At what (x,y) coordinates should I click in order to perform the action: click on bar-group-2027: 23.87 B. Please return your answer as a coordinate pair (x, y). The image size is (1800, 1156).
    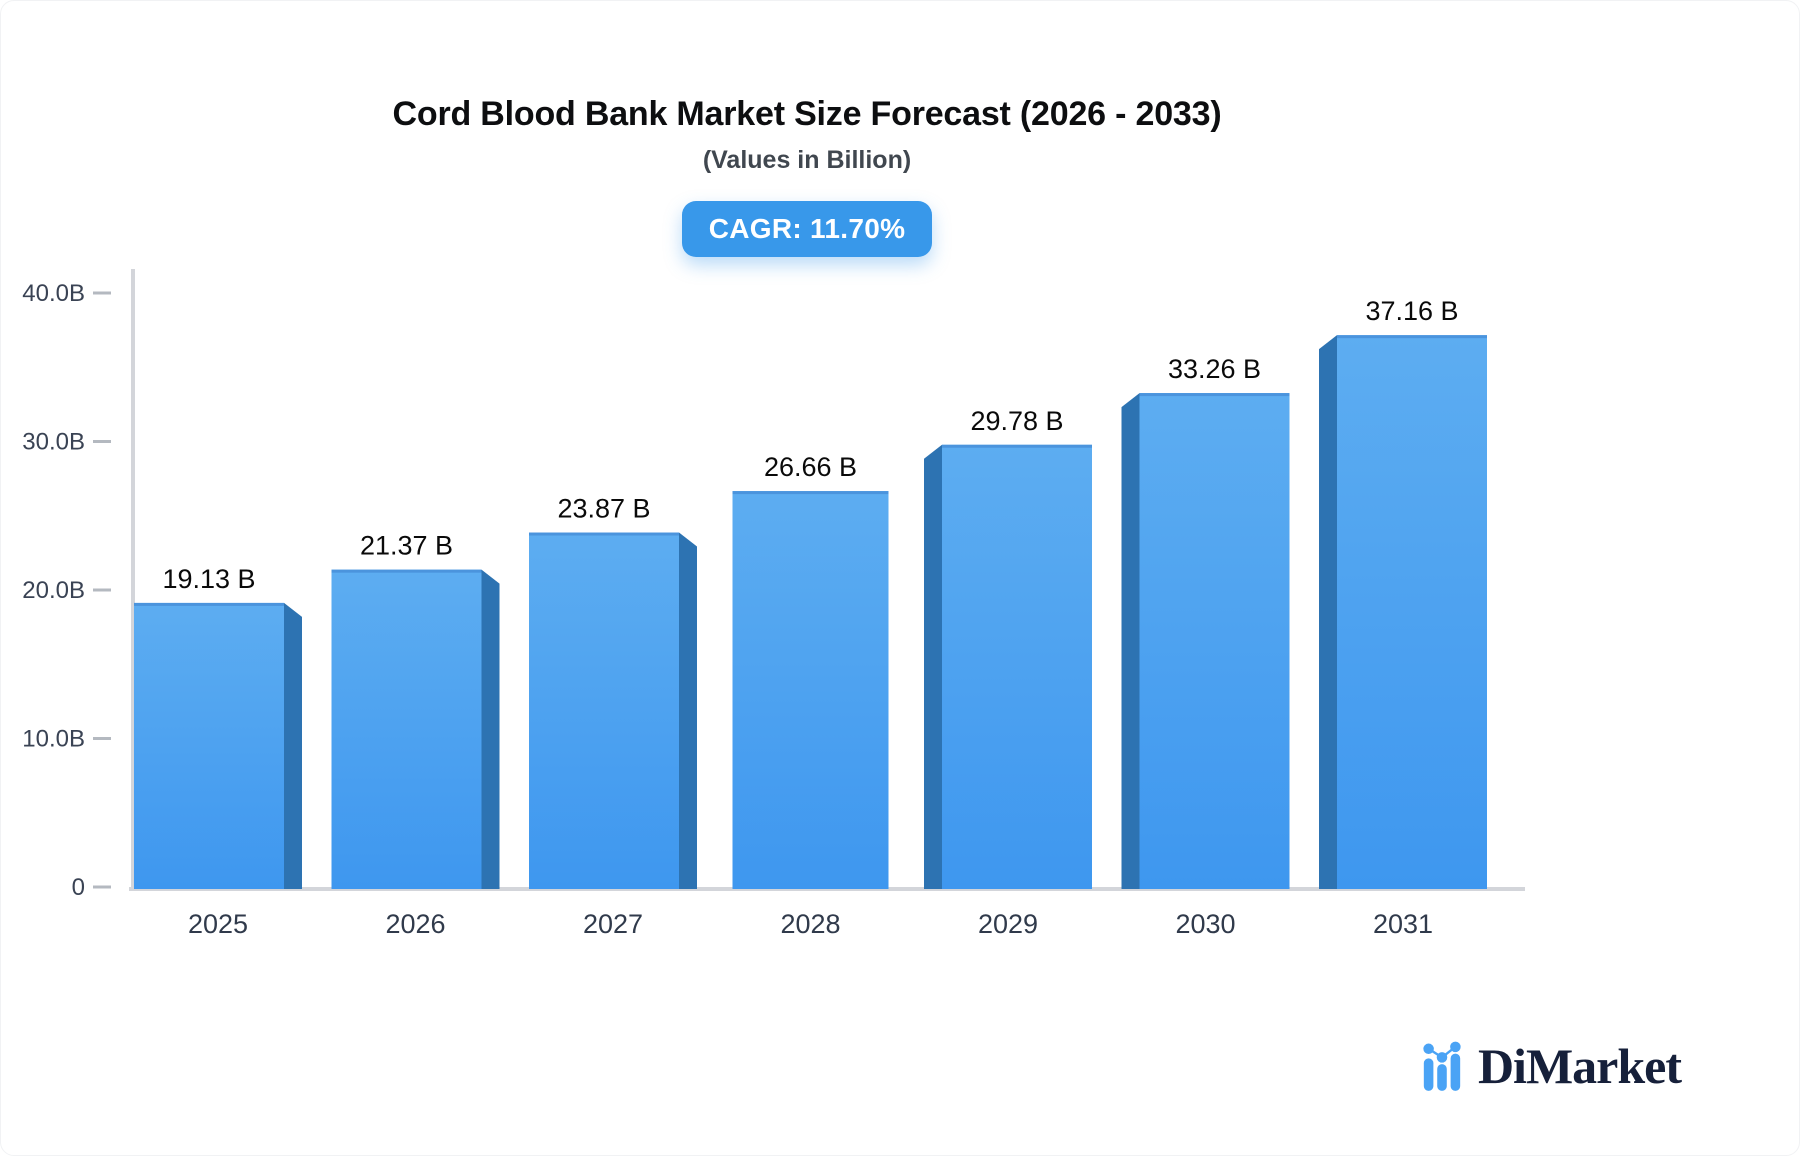
    Looking at the image, I should click on (613, 691).